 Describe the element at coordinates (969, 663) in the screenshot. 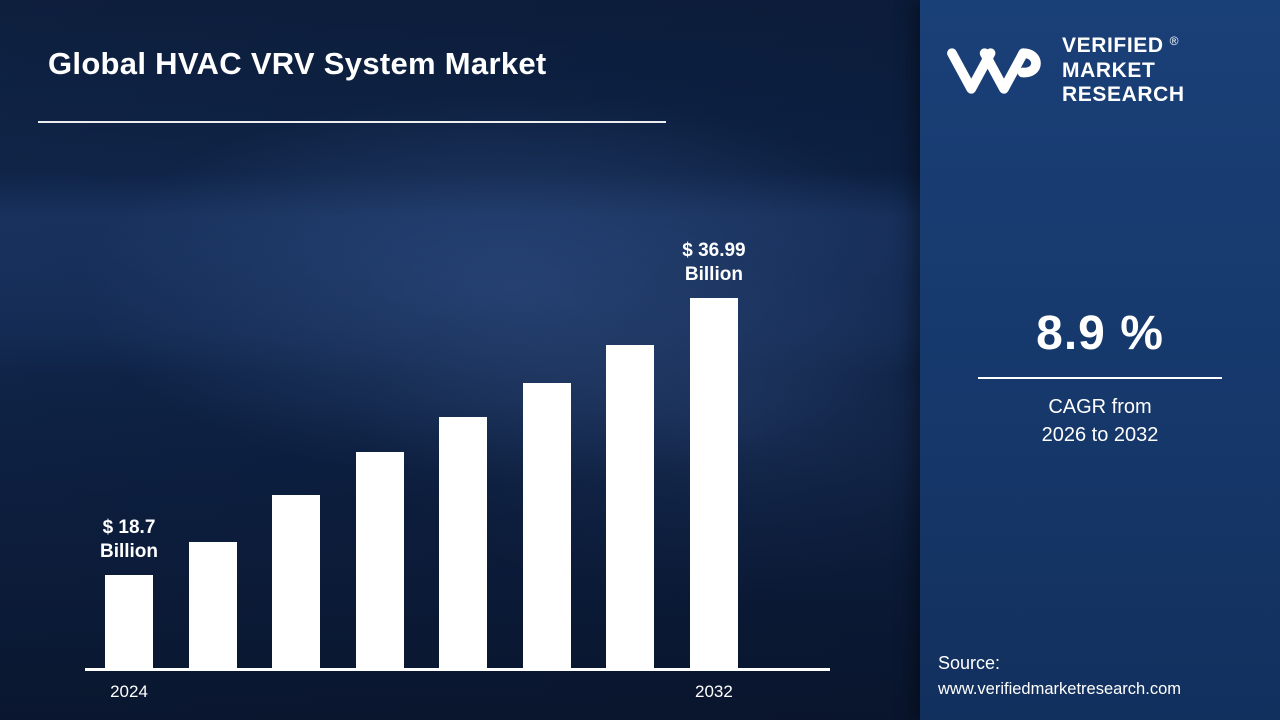

I see `source-label: Source:` at that location.